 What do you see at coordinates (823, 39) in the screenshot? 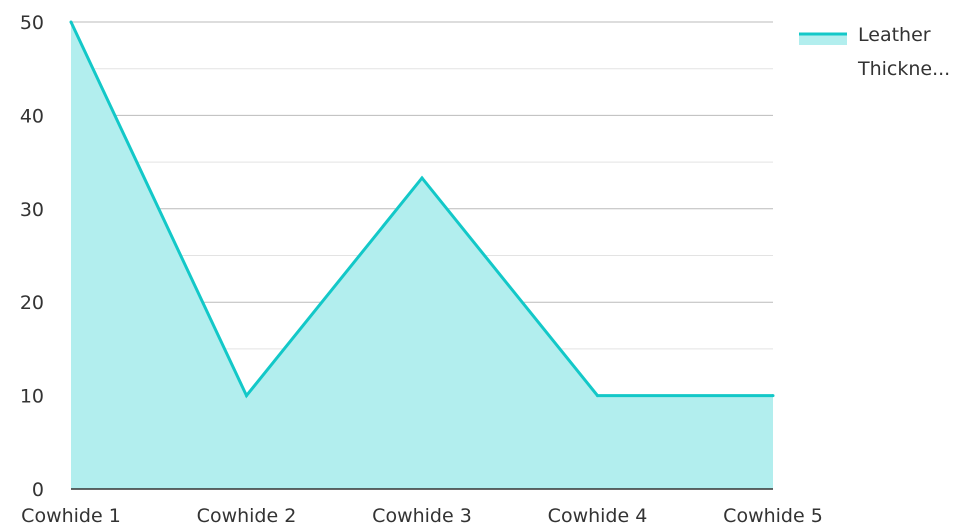
I see `legend-swatch-fill` at bounding box center [823, 39].